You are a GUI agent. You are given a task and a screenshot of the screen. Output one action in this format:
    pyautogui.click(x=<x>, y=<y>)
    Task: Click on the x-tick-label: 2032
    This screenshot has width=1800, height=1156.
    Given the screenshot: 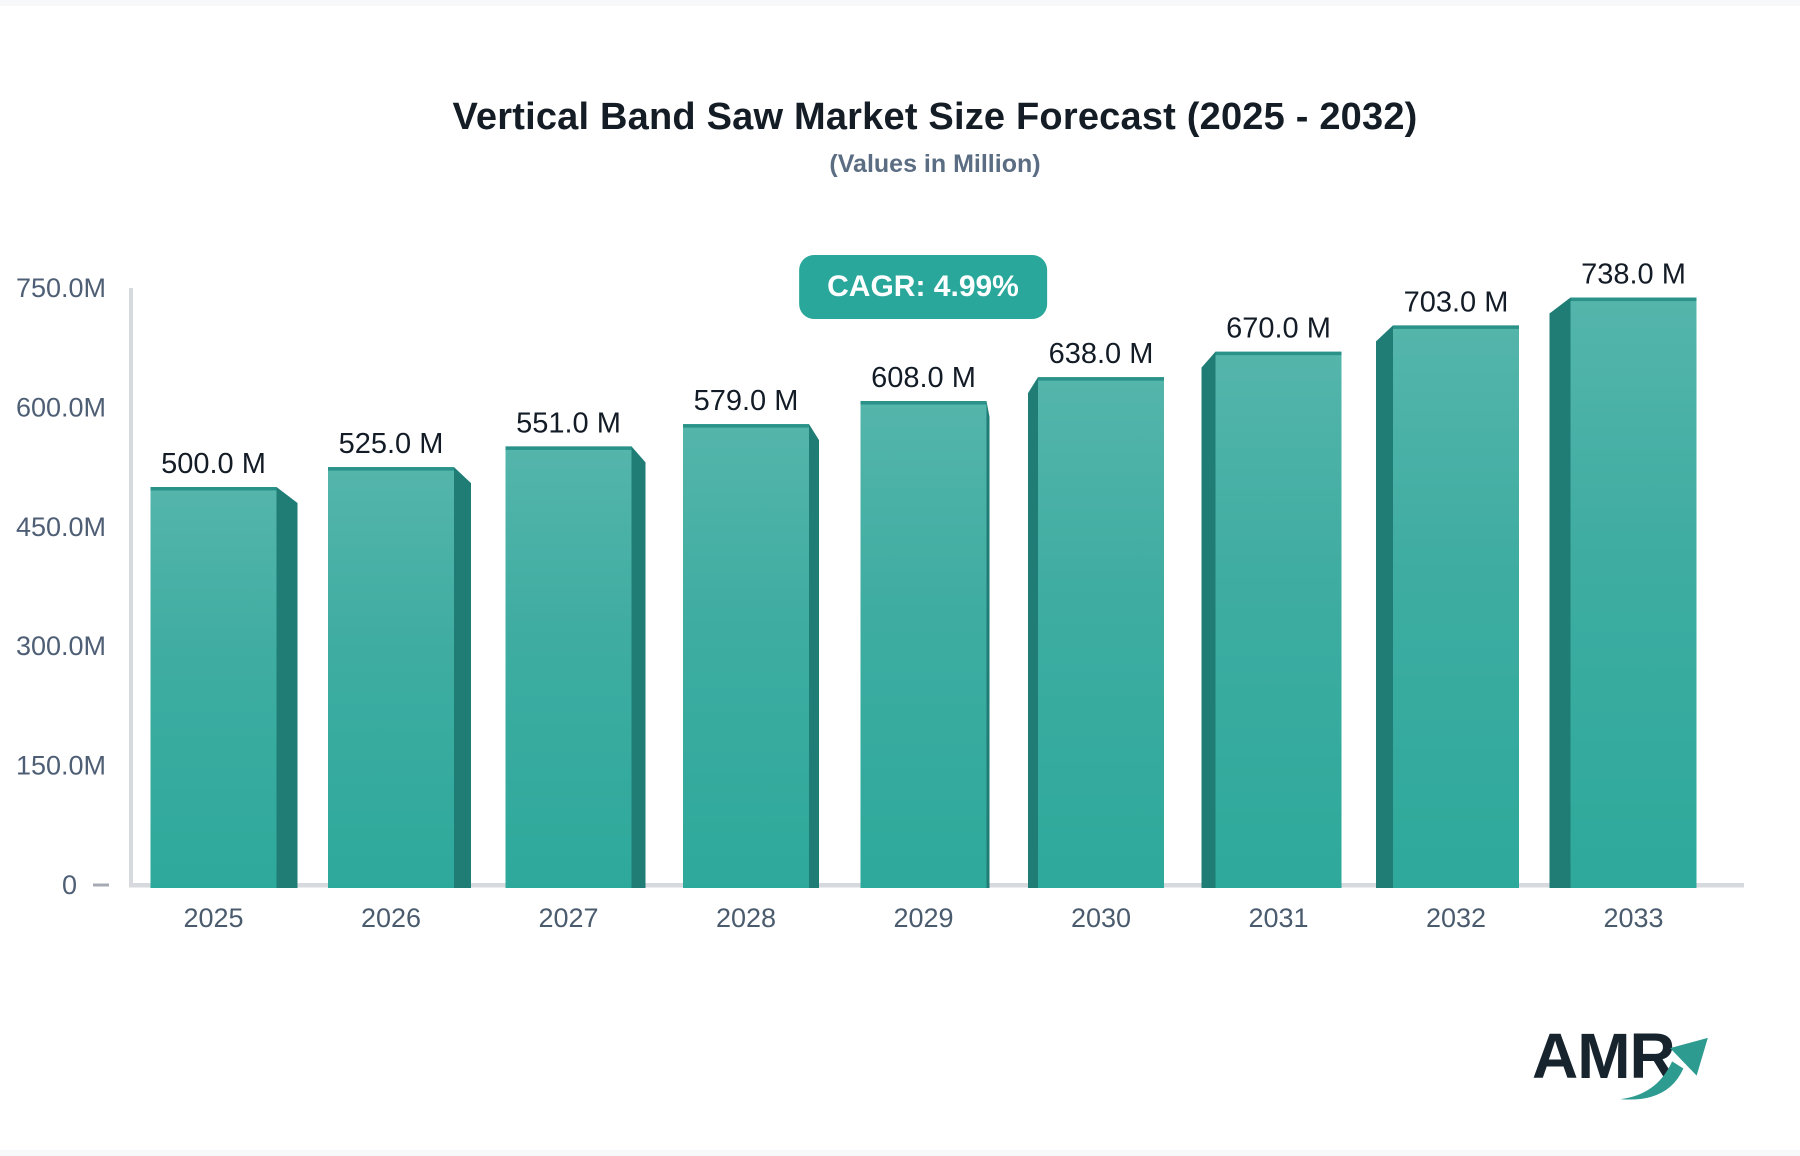 What is the action you would take?
    pyautogui.click(x=1456, y=918)
    